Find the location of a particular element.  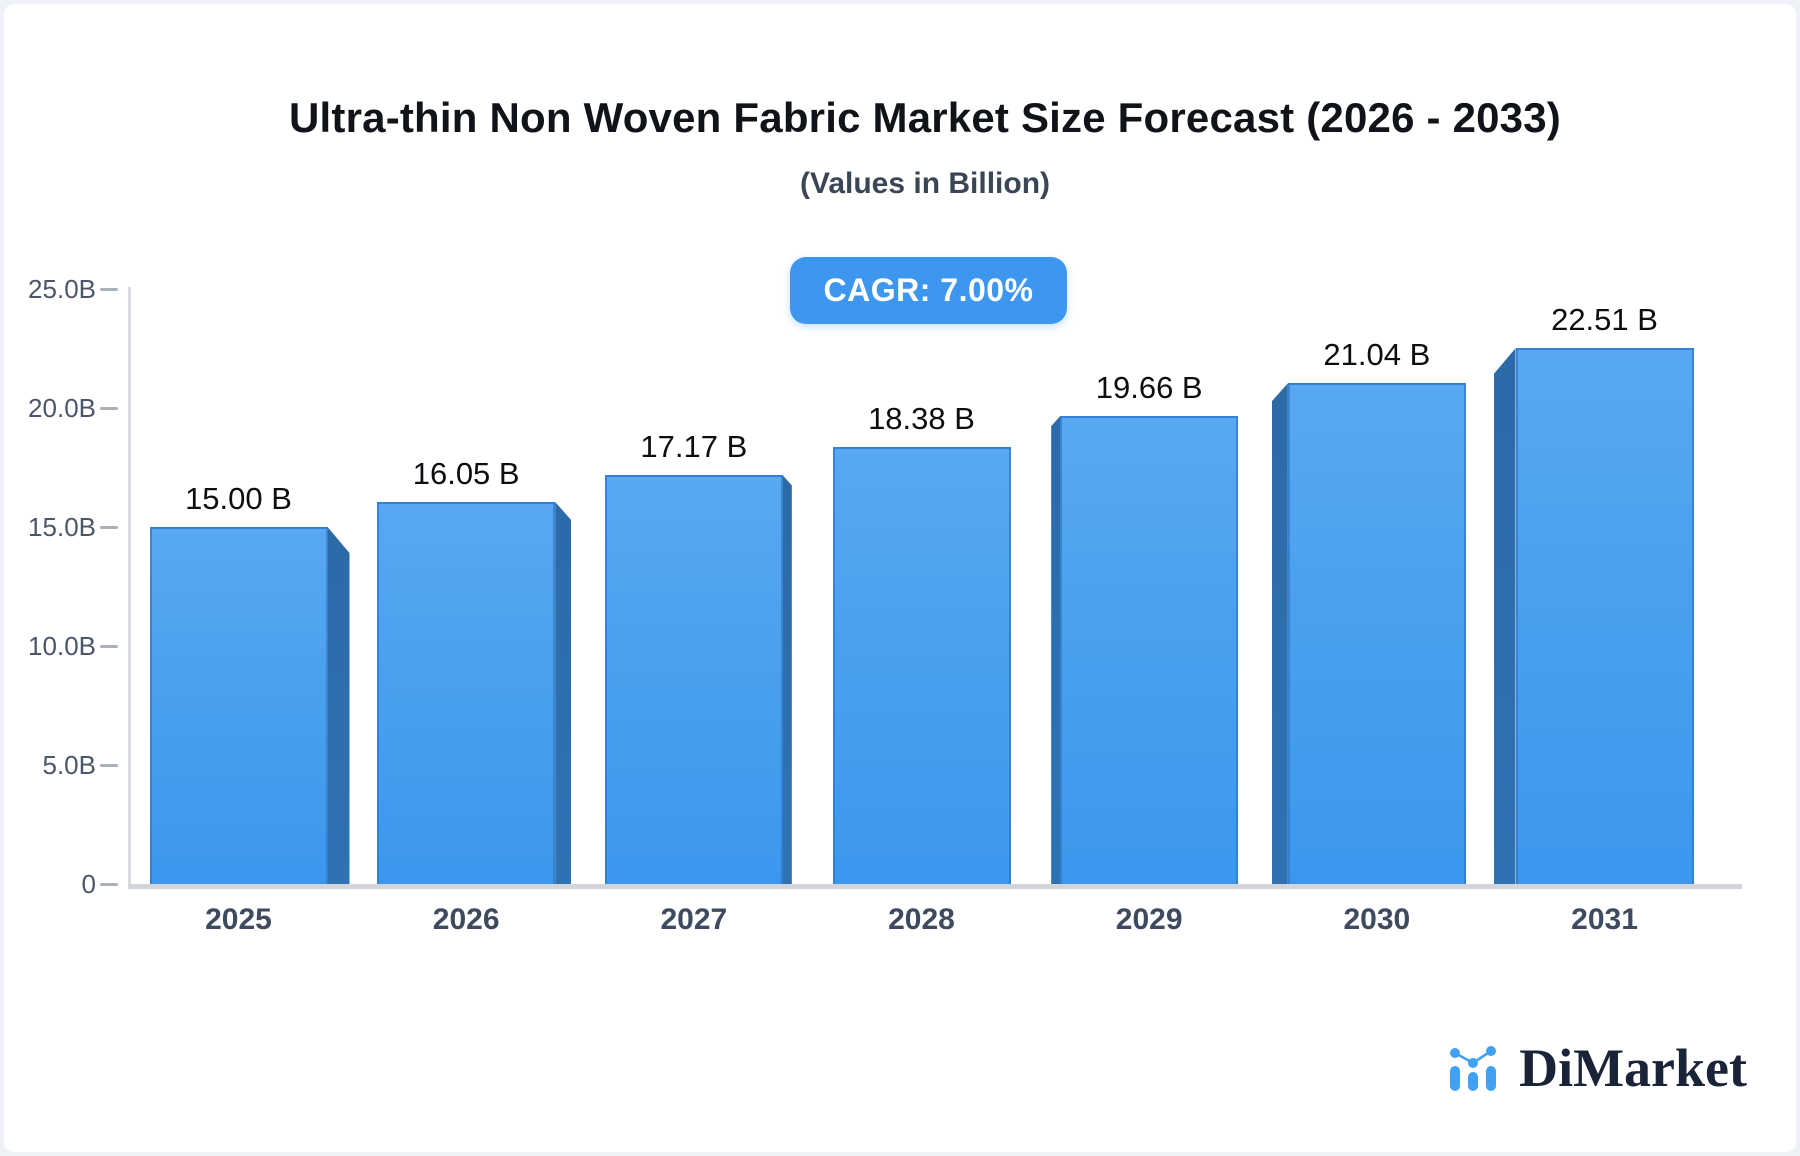

bar-value-label: 18.38 B is located at coordinates (921, 418).